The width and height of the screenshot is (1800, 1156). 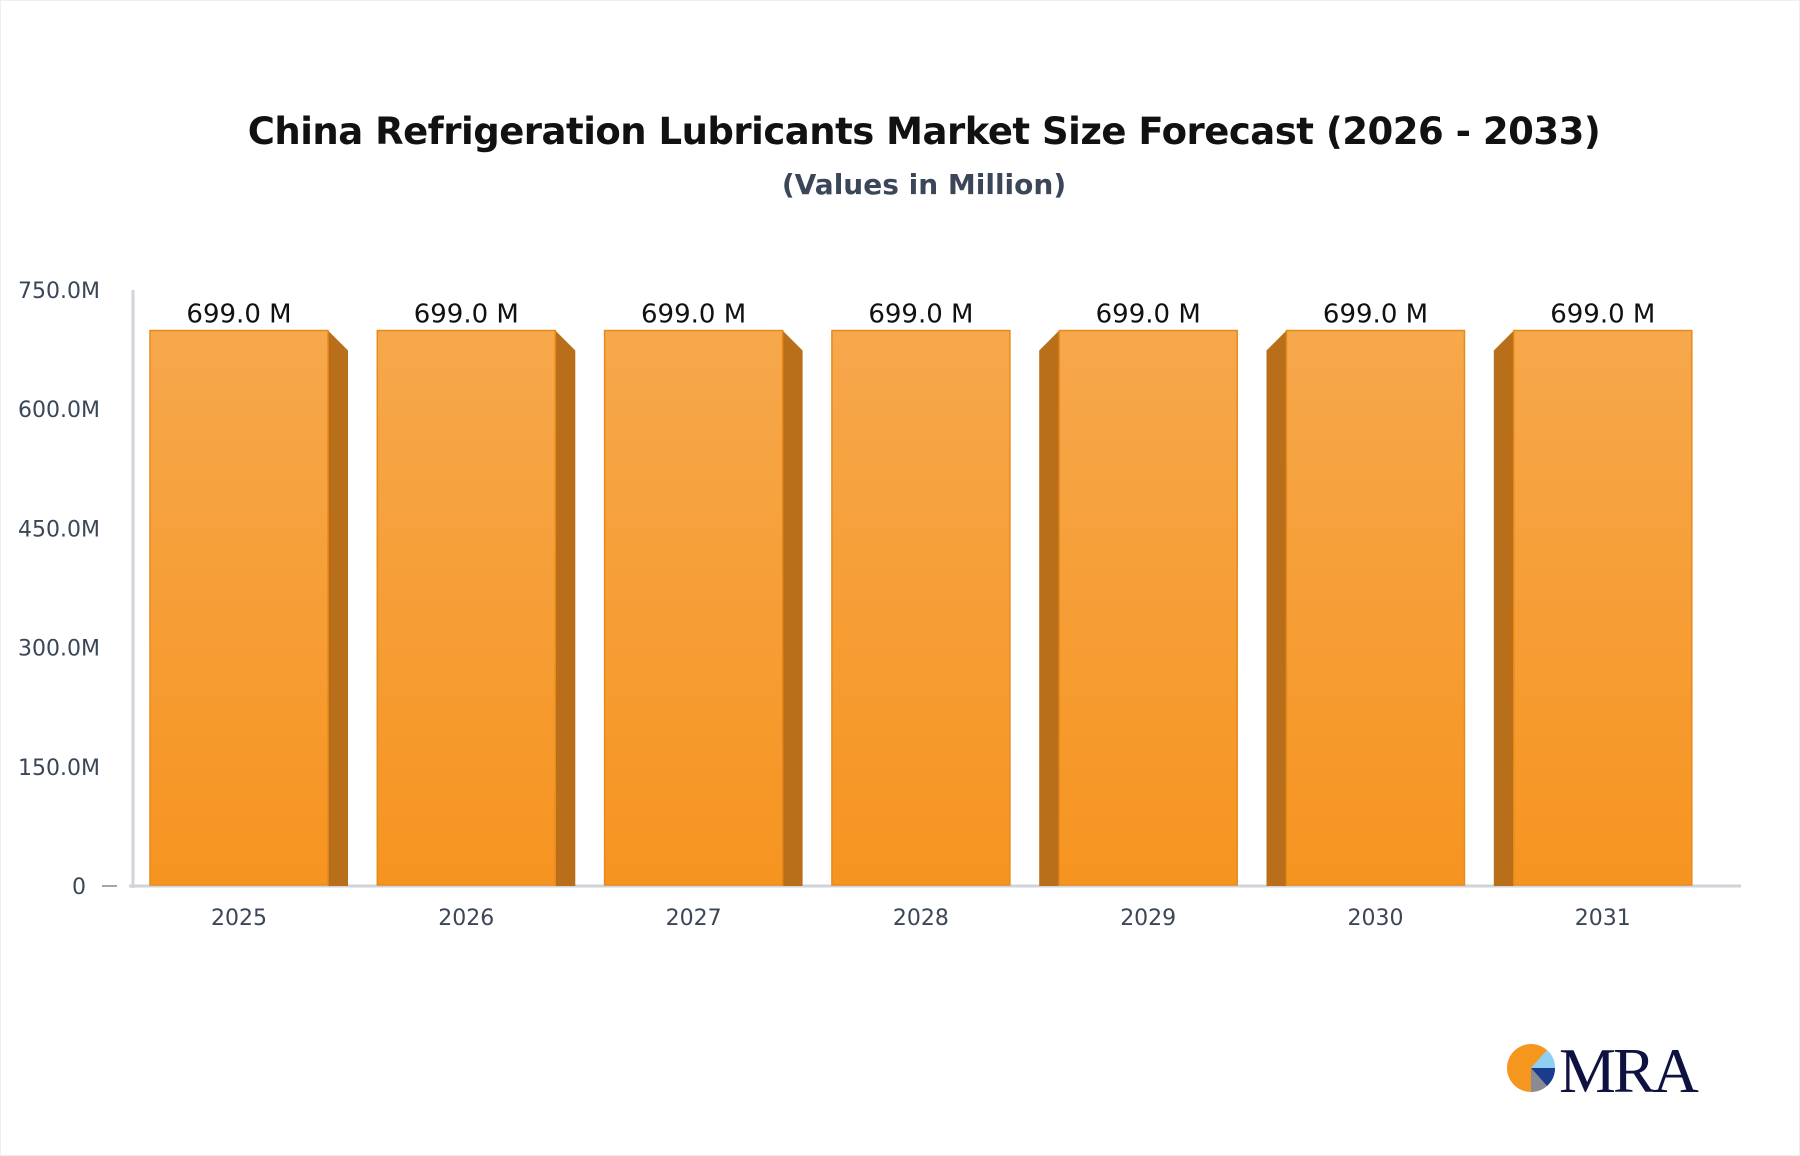 What do you see at coordinates (924, 184) in the screenshot?
I see `chart-subtitle: (Values in Million)` at bounding box center [924, 184].